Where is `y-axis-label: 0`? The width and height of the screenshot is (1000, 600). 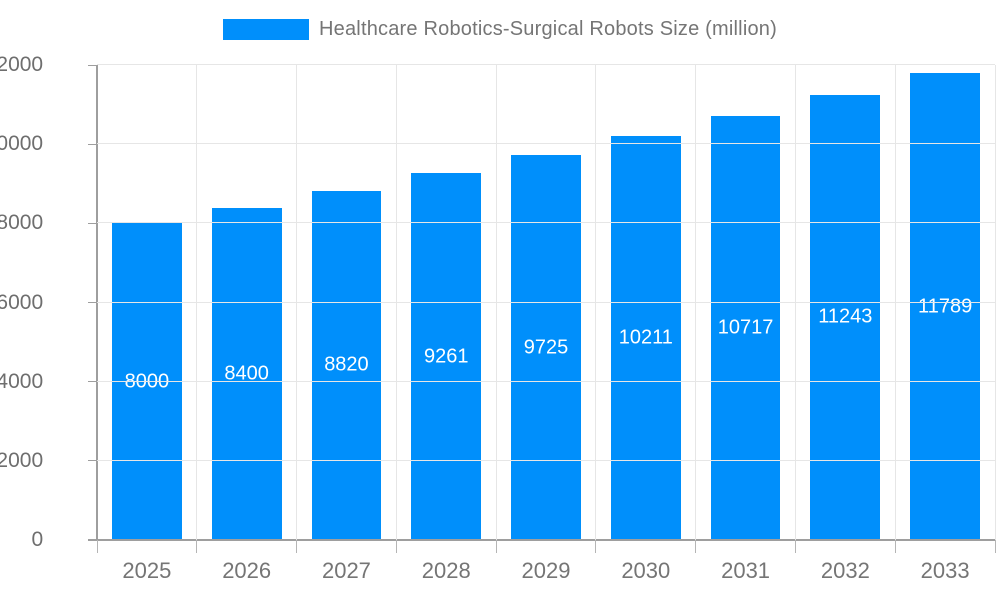 y-axis-label: 0 is located at coordinates (37, 539).